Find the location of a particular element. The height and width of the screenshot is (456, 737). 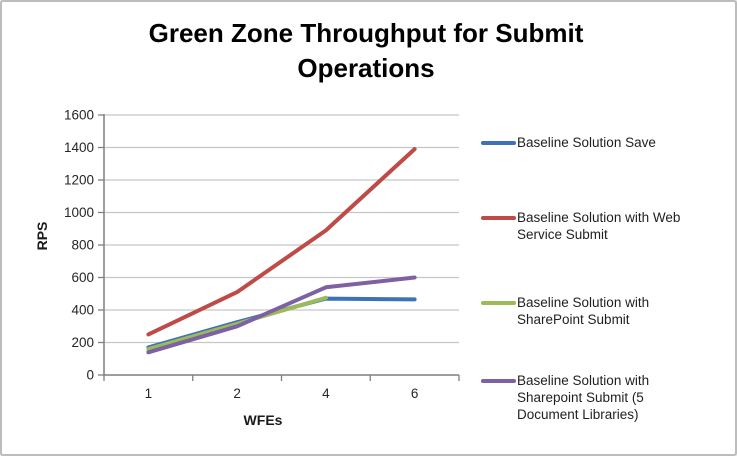

y-tick-label: 800 is located at coordinates (82, 245).